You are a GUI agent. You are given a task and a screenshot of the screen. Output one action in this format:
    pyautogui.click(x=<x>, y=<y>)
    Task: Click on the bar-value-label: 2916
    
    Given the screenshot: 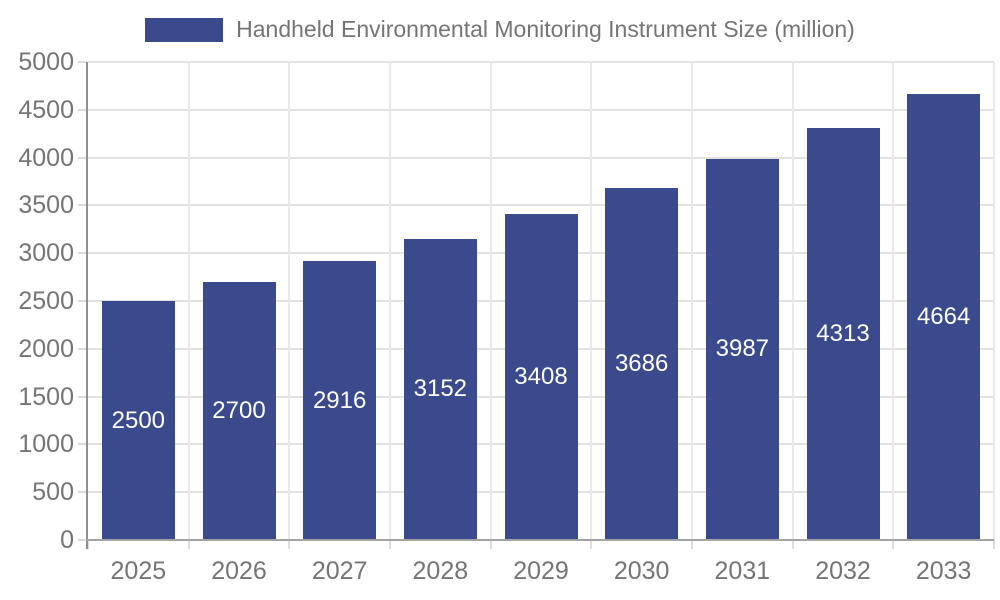 What is the action you would take?
    pyautogui.click(x=339, y=400)
    